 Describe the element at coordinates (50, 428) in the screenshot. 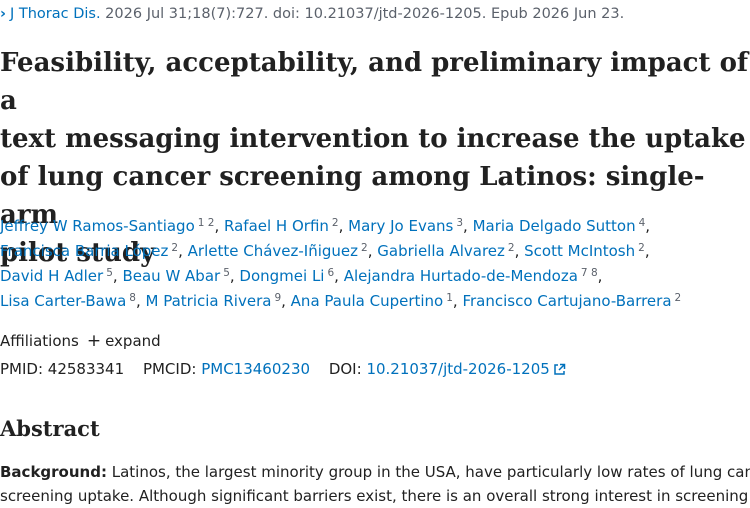

I see `abstract-heading: Abstract` at that location.